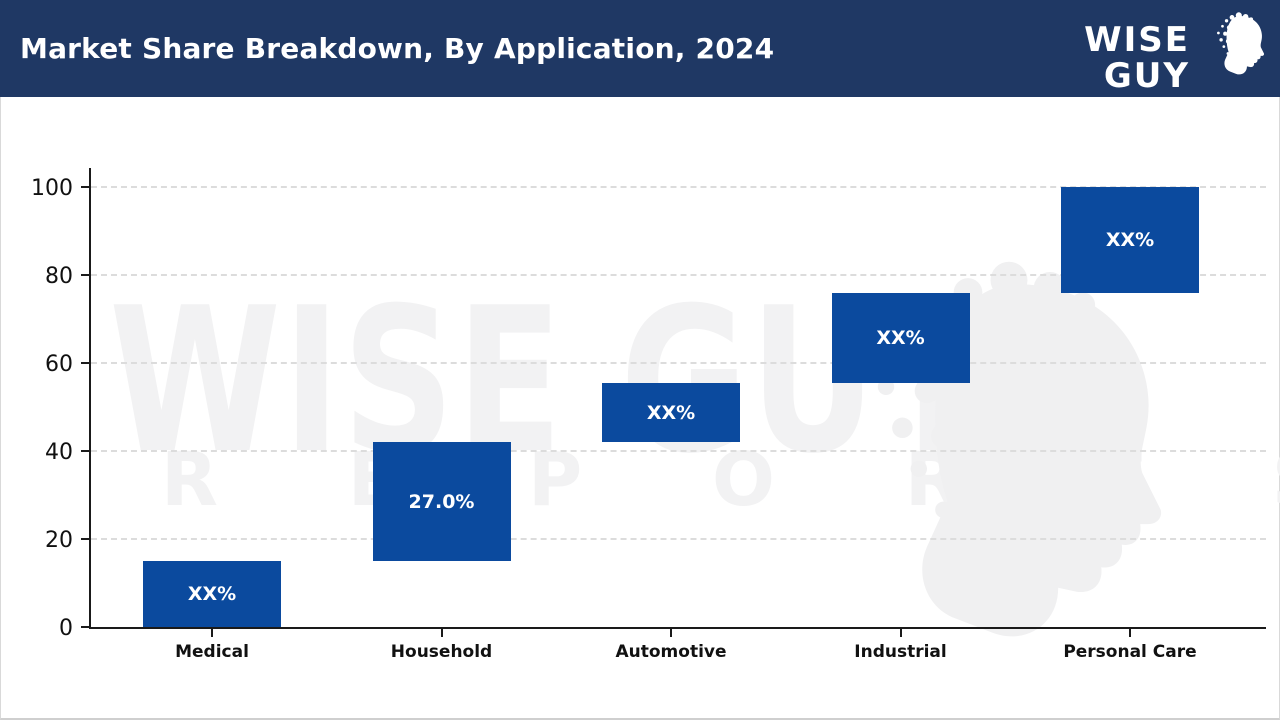 The image size is (1280, 720). I want to click on x-tick-personal-care, so click(1130, 633).